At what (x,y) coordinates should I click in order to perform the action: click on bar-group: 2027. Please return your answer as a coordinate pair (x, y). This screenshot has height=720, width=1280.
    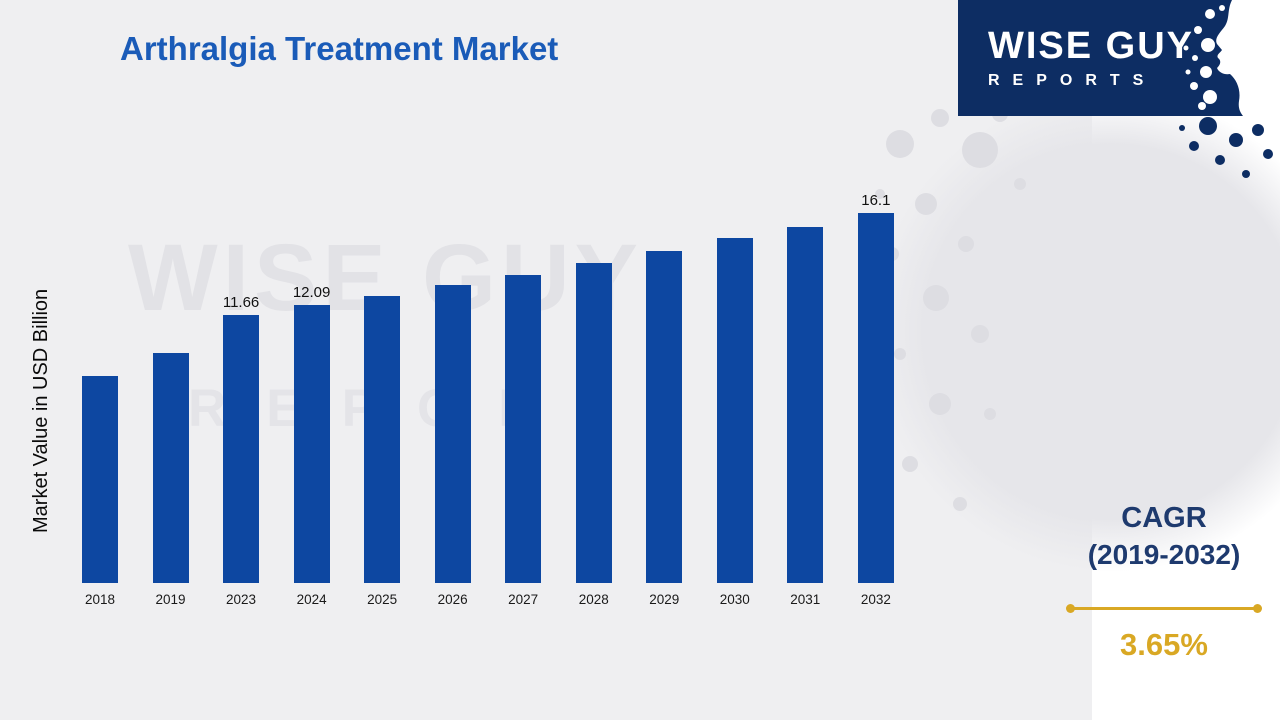
    Looking at the image, I should click on (523, 376).